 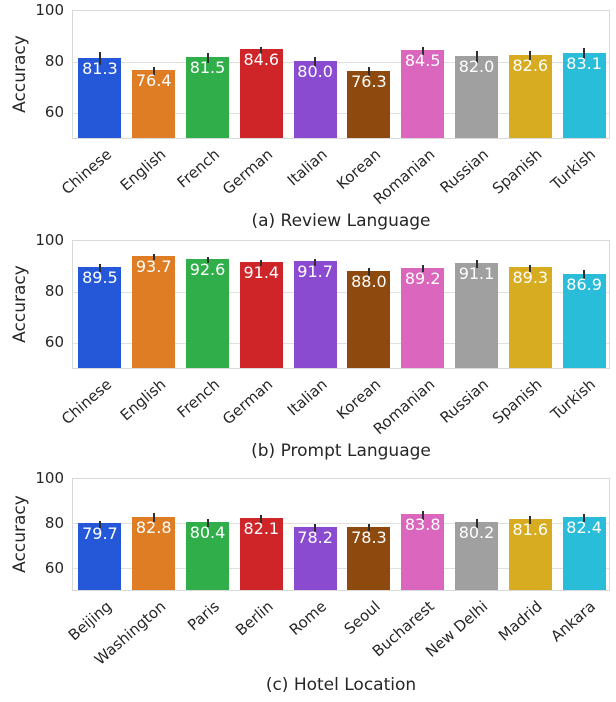 What do you see at coordinates (341, 221) in the screenshot?
I see `subplot-a-caption: (a) Review Language` at bounding box center [341, 221].